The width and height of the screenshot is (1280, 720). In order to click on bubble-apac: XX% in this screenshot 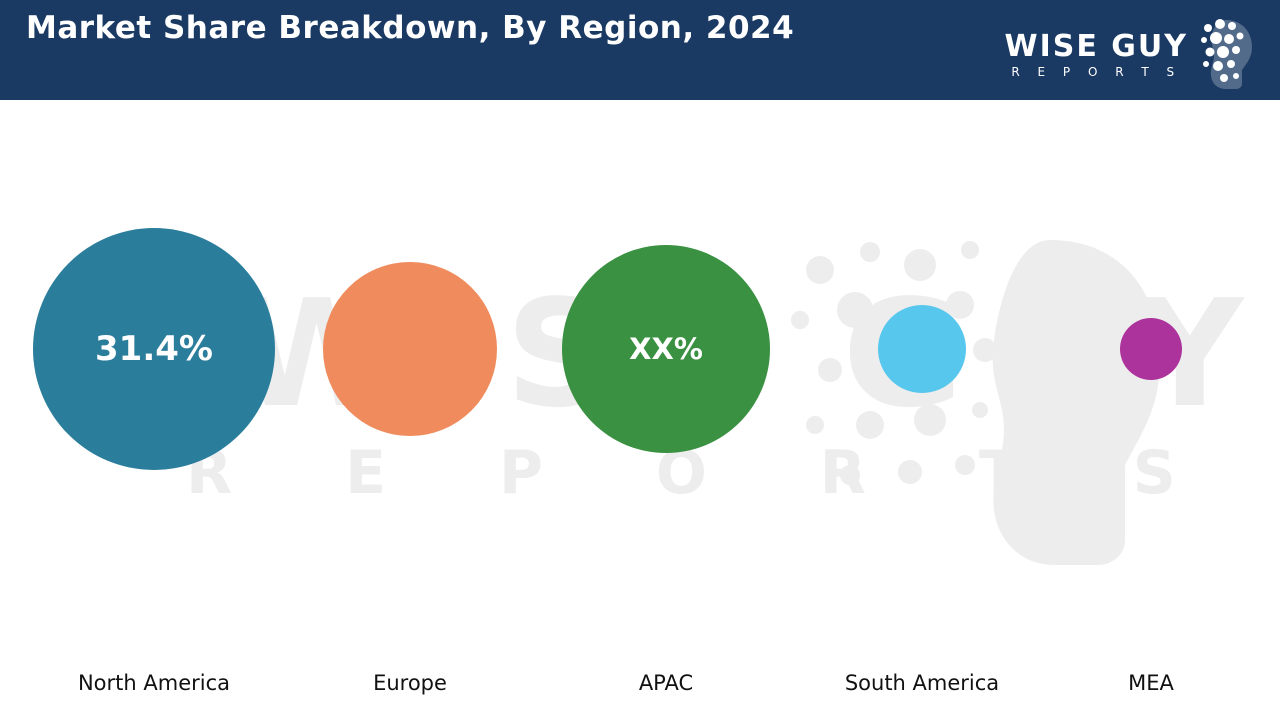, I will do `click(666, 349)`.